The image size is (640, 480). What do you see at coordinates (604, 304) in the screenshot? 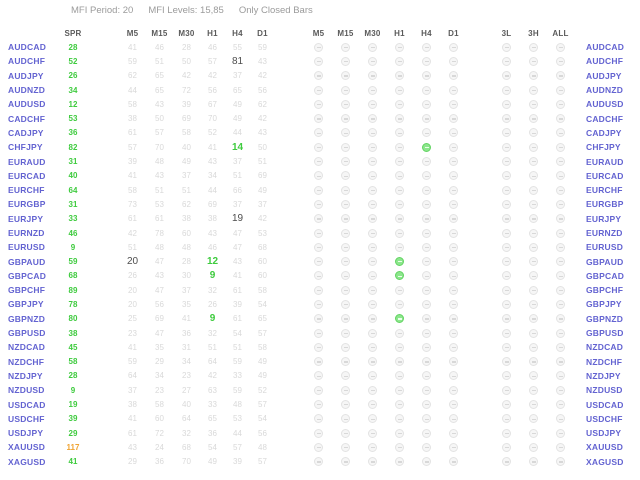
I see `pair-label-right: GBPJPY` at bounding box center [604, 304].